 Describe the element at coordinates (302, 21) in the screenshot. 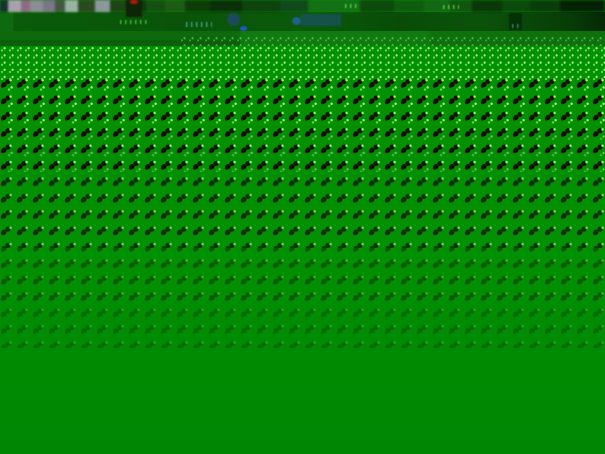

I see `horizon-shadow-band` at that location.